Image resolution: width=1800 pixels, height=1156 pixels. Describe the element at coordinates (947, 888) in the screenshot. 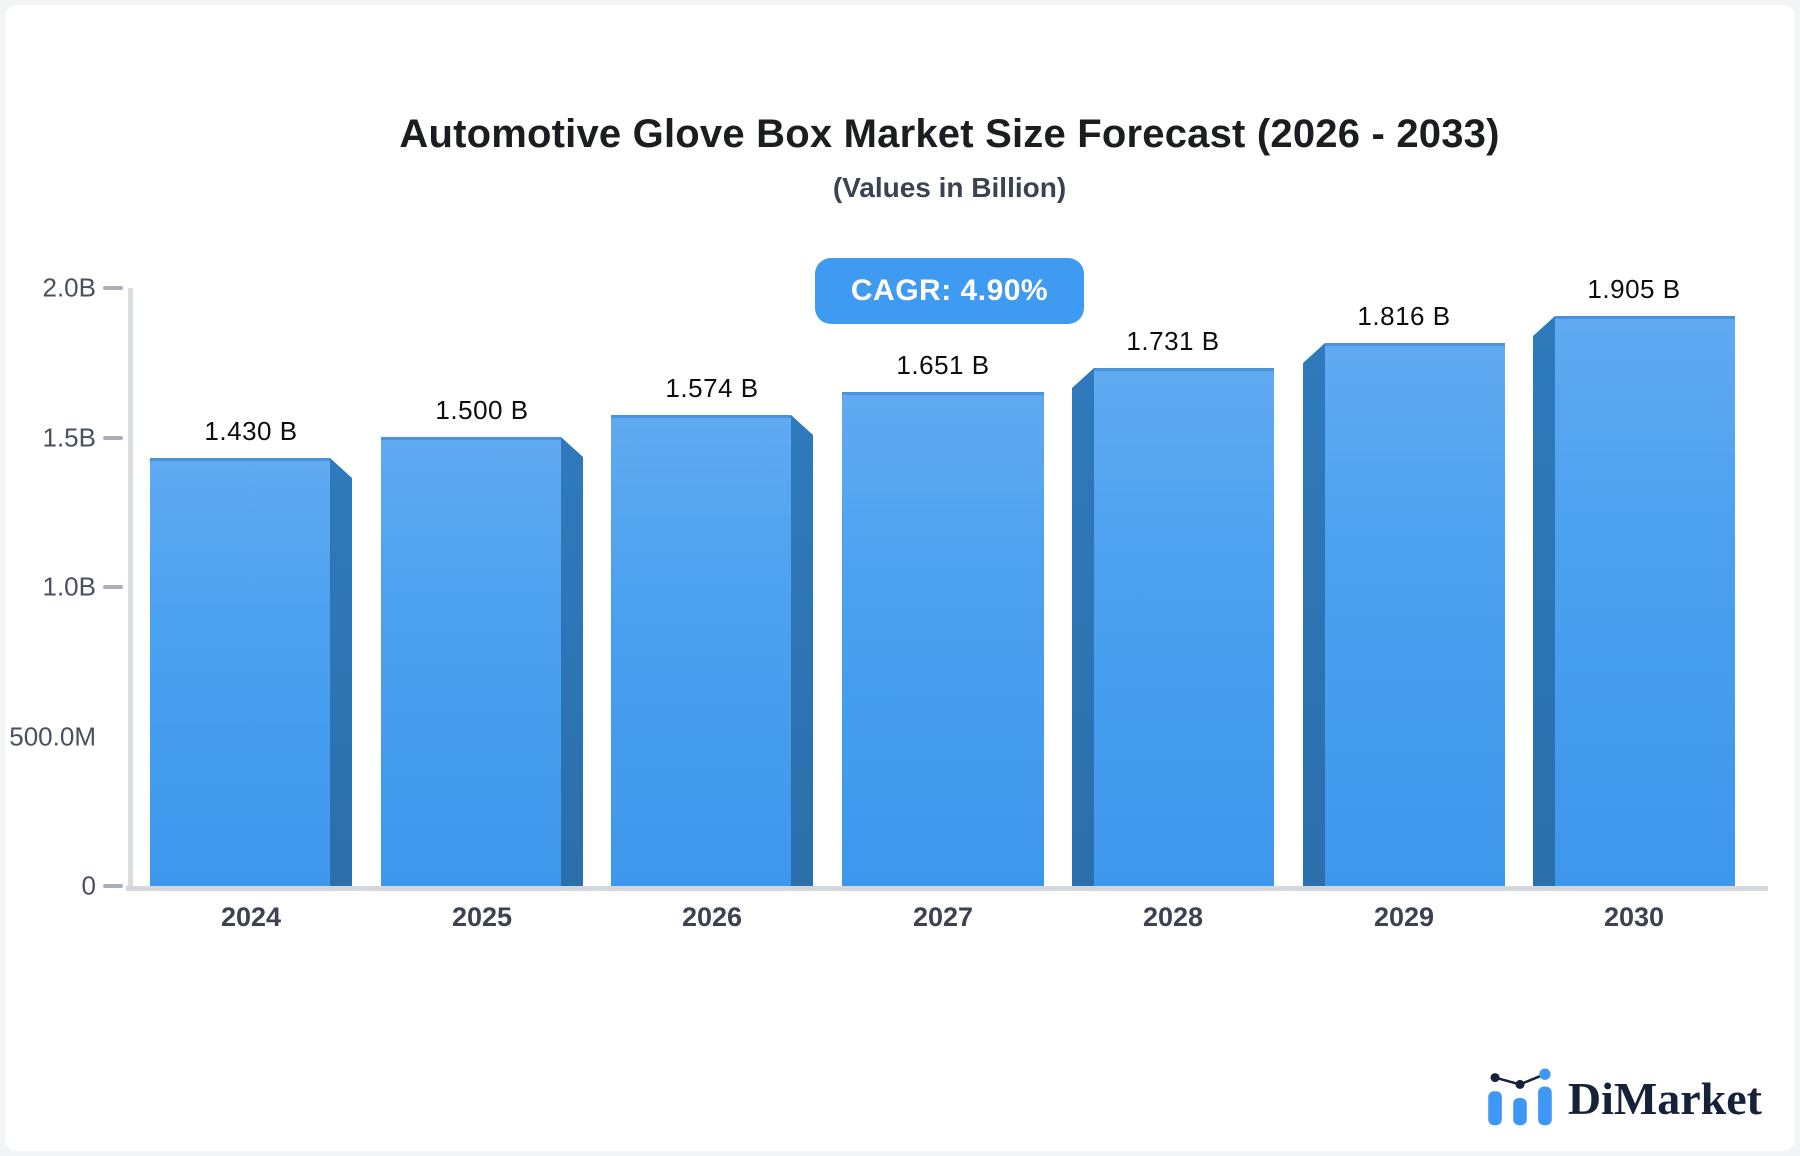

I see `x-axis-line` at that location.